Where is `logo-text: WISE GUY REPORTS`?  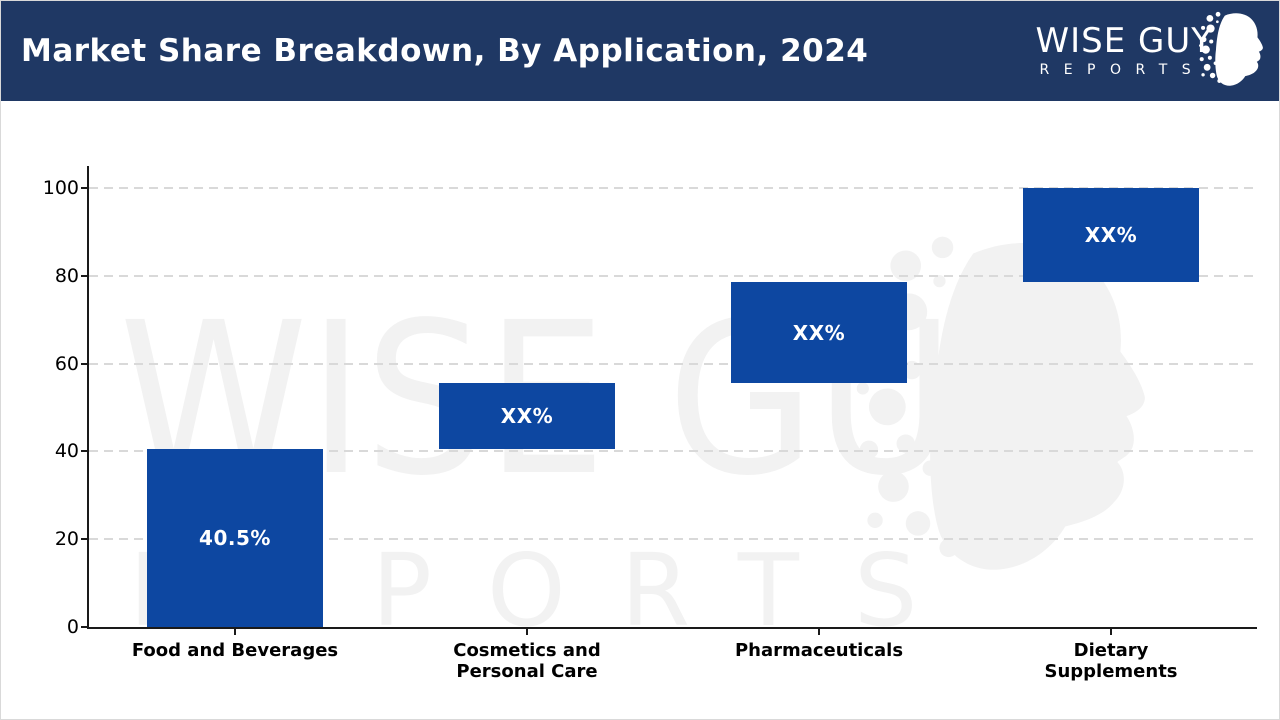
logo-text: WISE GUY REPORTS is located at coordinates (1124, 49).